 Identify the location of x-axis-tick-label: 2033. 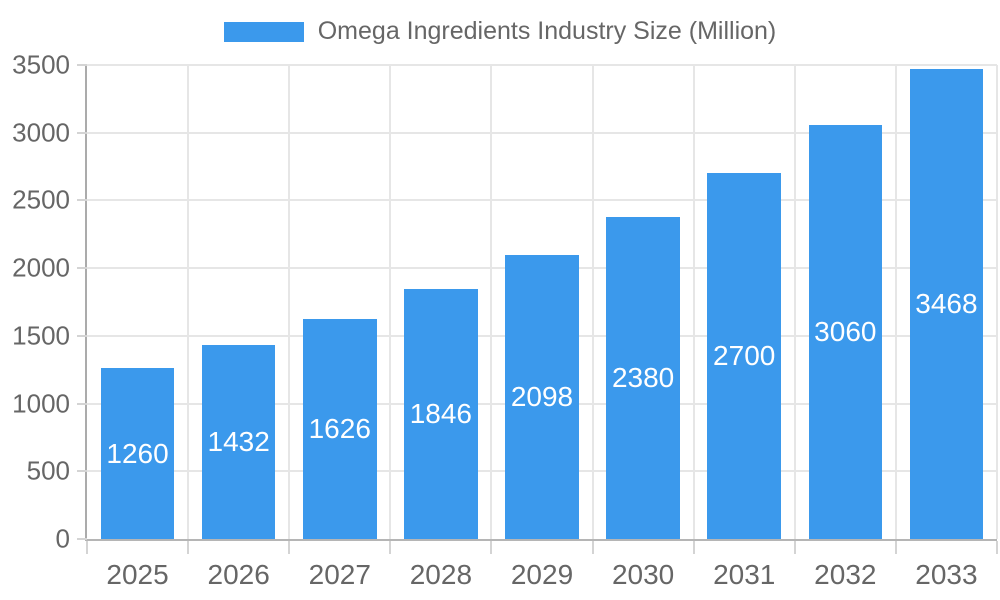
(946, 574).